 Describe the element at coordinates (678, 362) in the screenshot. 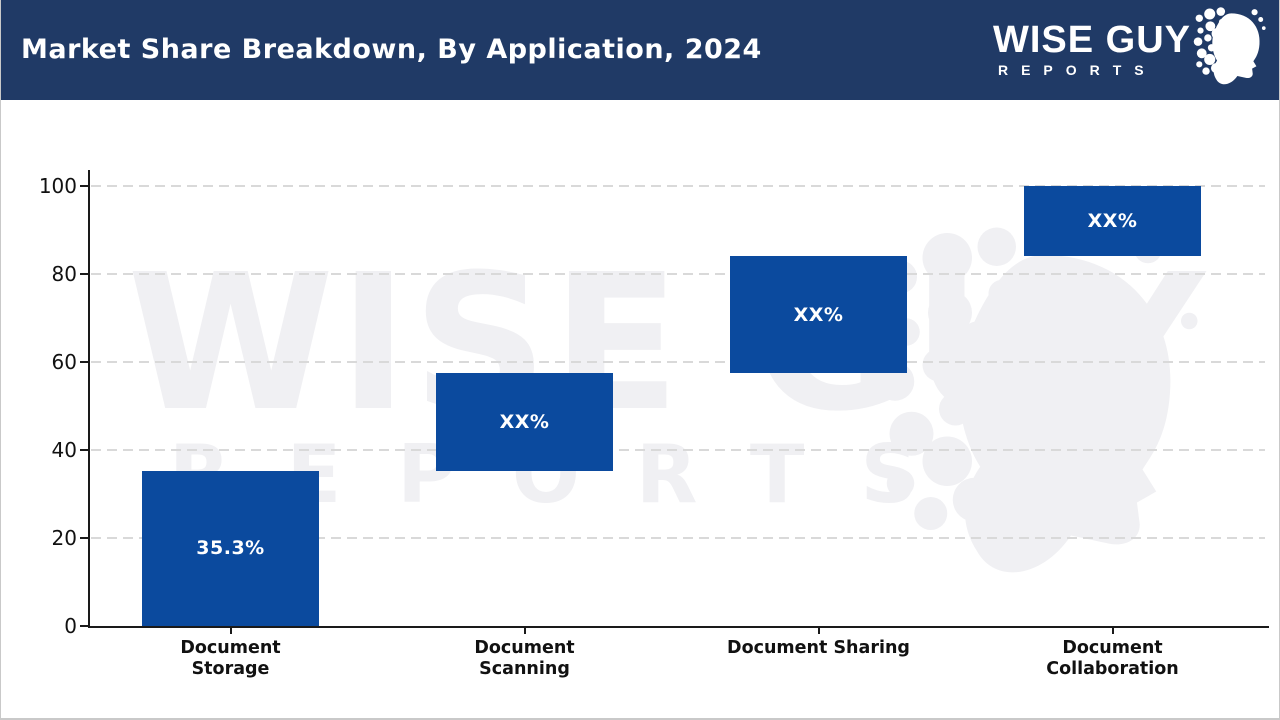

I see `gridline-y60` at that location.